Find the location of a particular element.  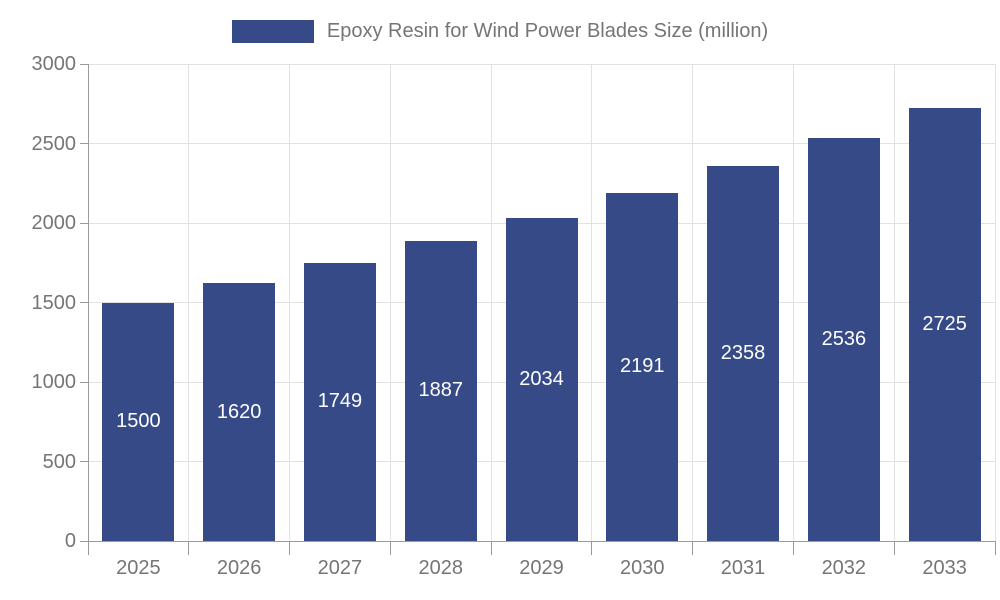

x-axis-tick-label: 2030 is located at coordinates (642, 568).